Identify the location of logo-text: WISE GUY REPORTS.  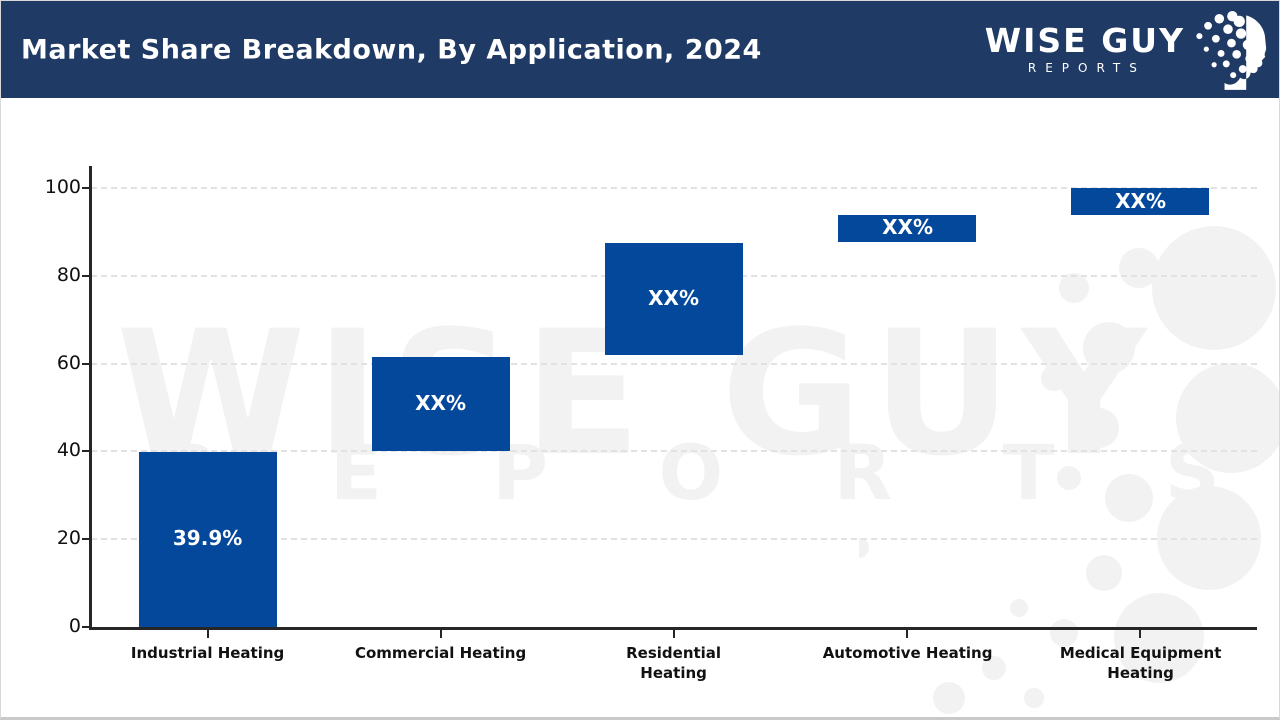
(1084, 48).